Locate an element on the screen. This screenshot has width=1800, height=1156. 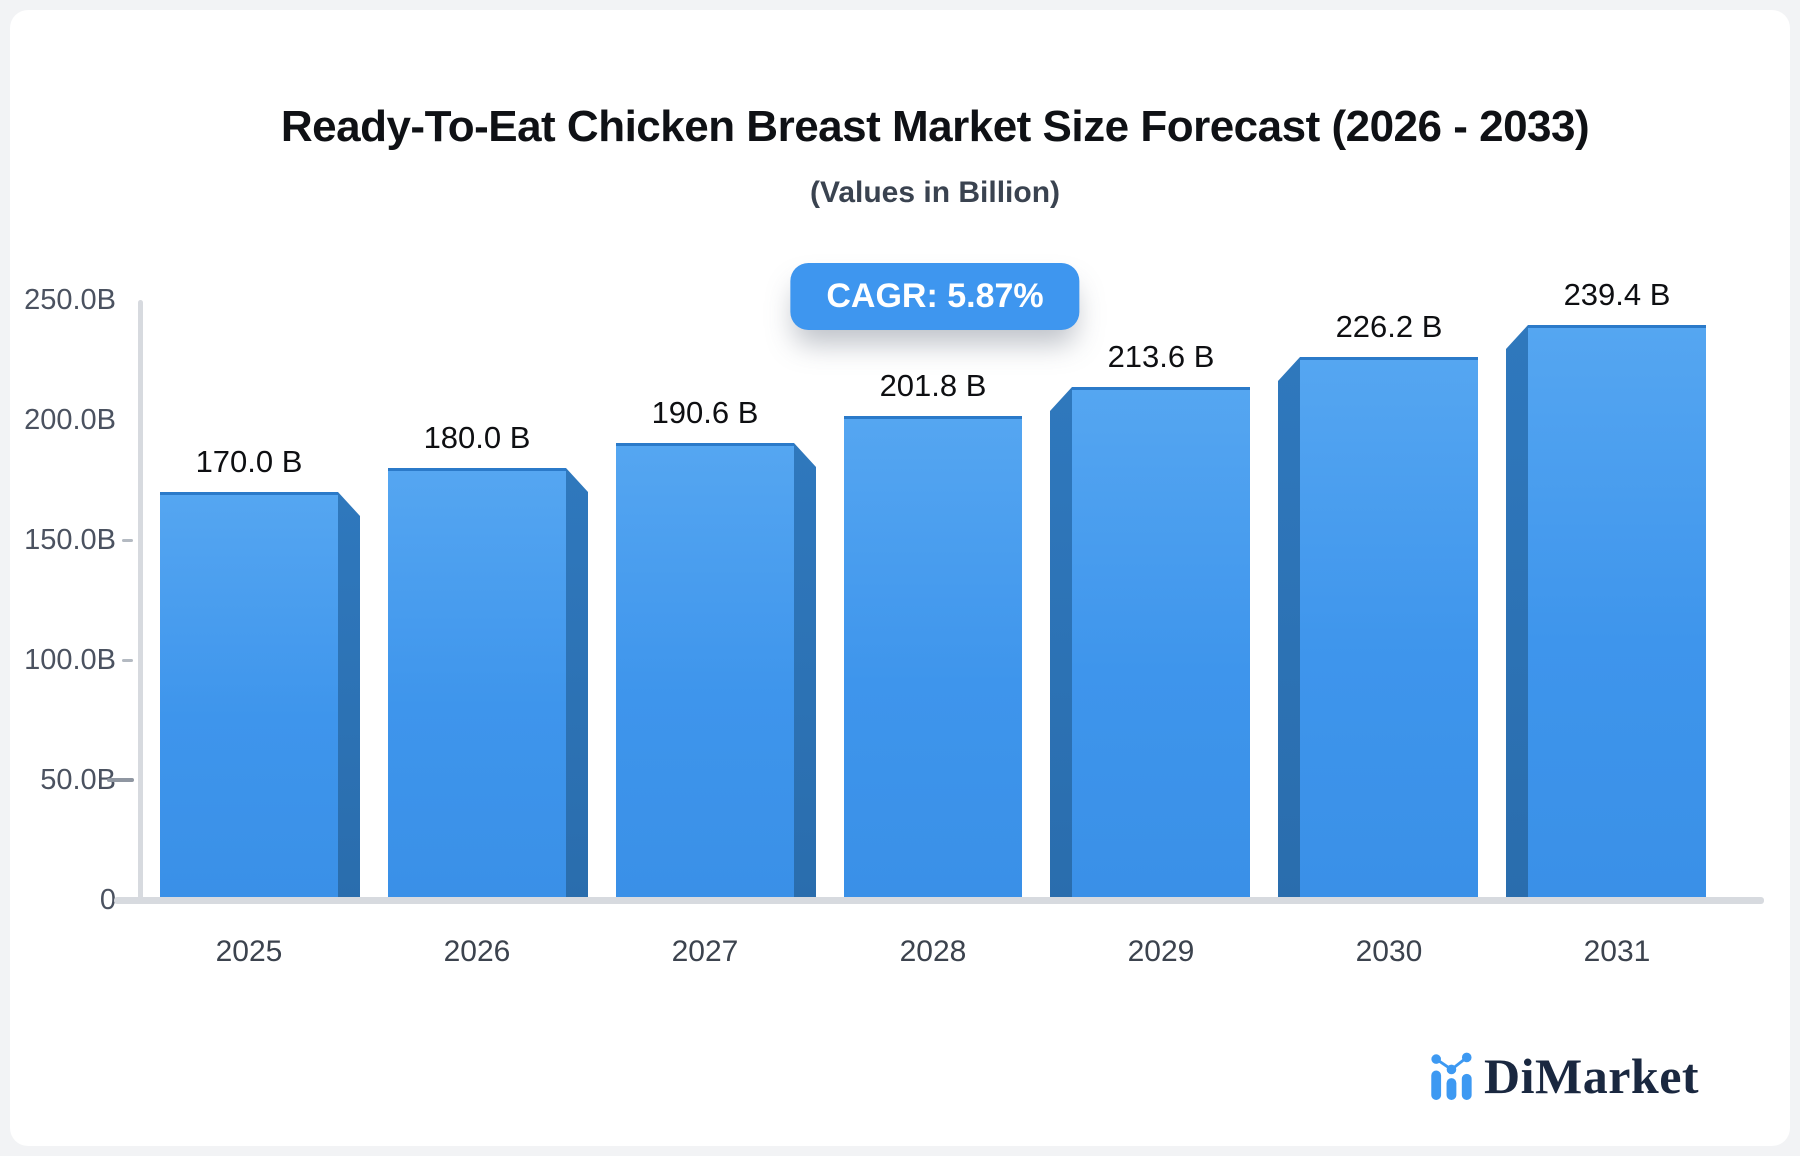
bar-2028 is located at coordinates (933, 658).